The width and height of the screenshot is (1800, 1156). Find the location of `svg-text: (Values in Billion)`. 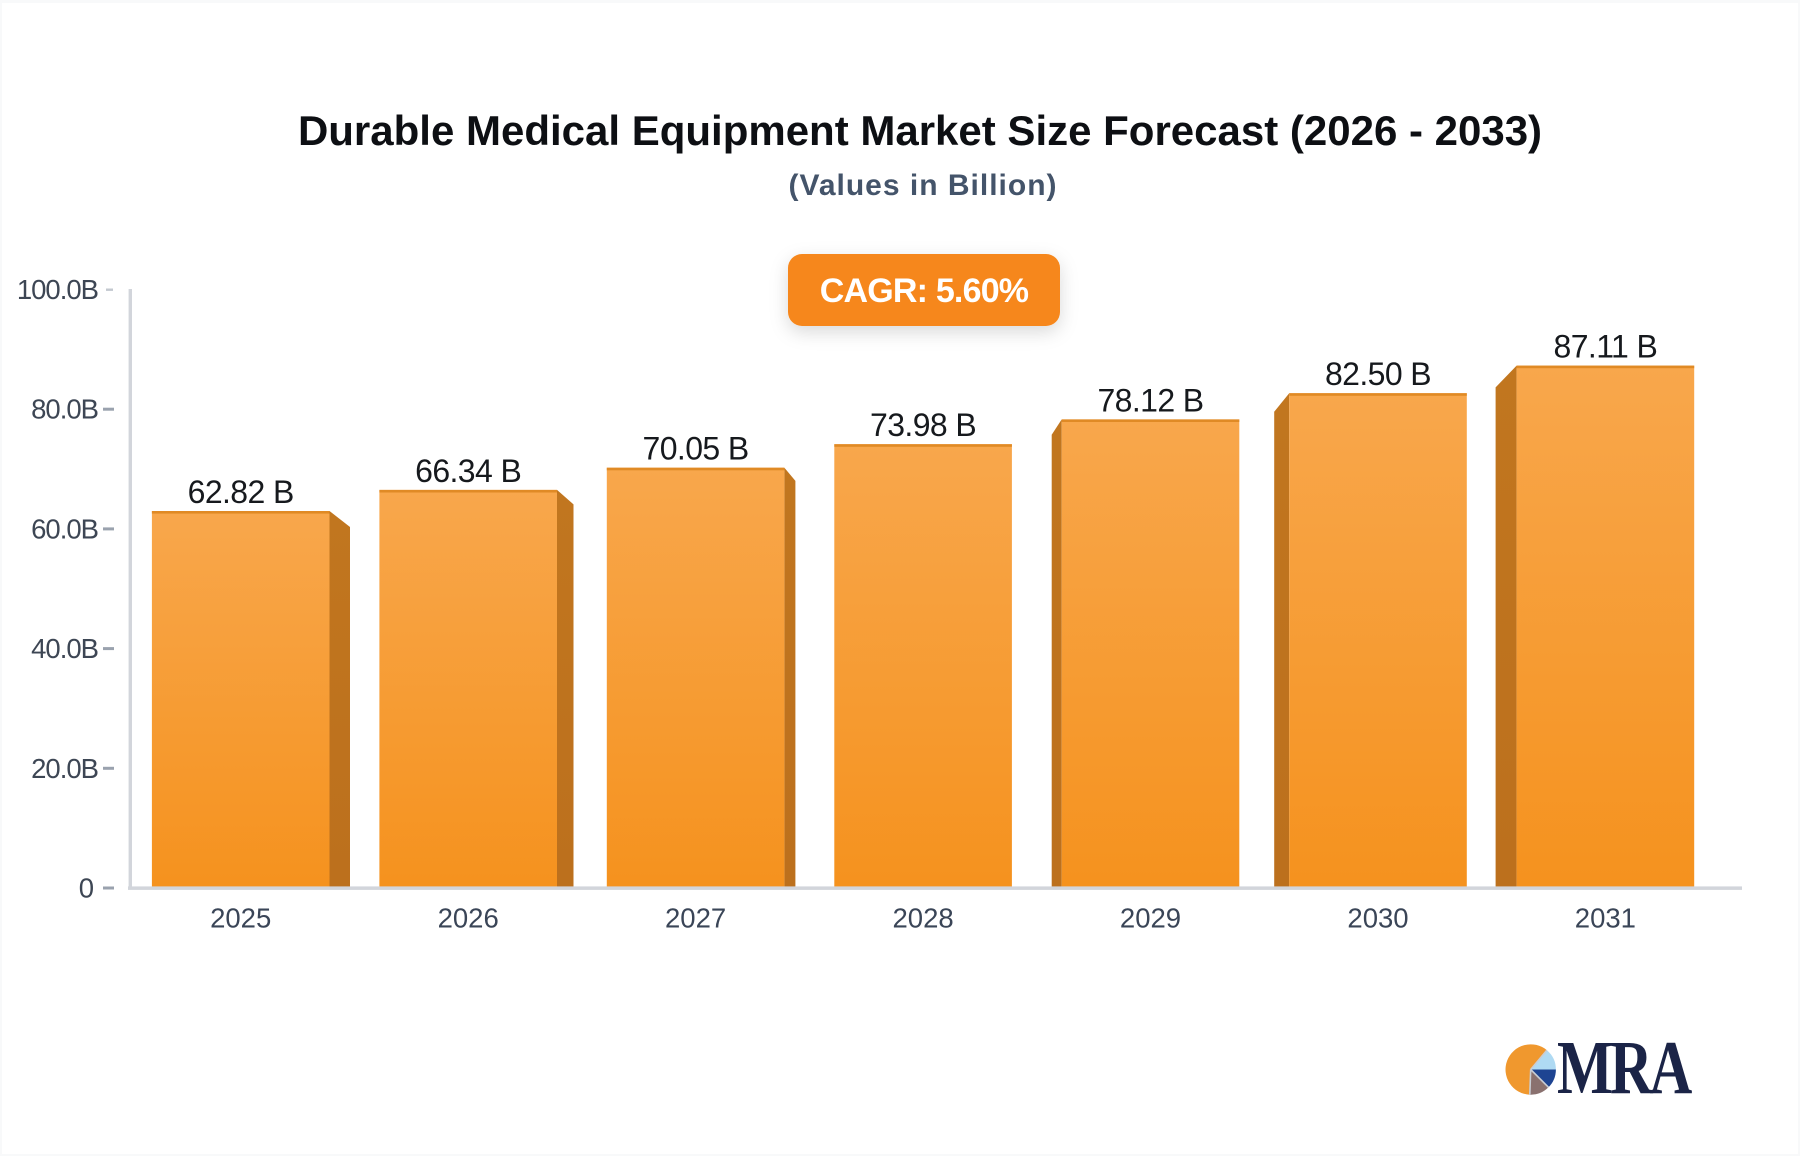

svg-text: (Values in Billion) is located at coordinates (922, 185).